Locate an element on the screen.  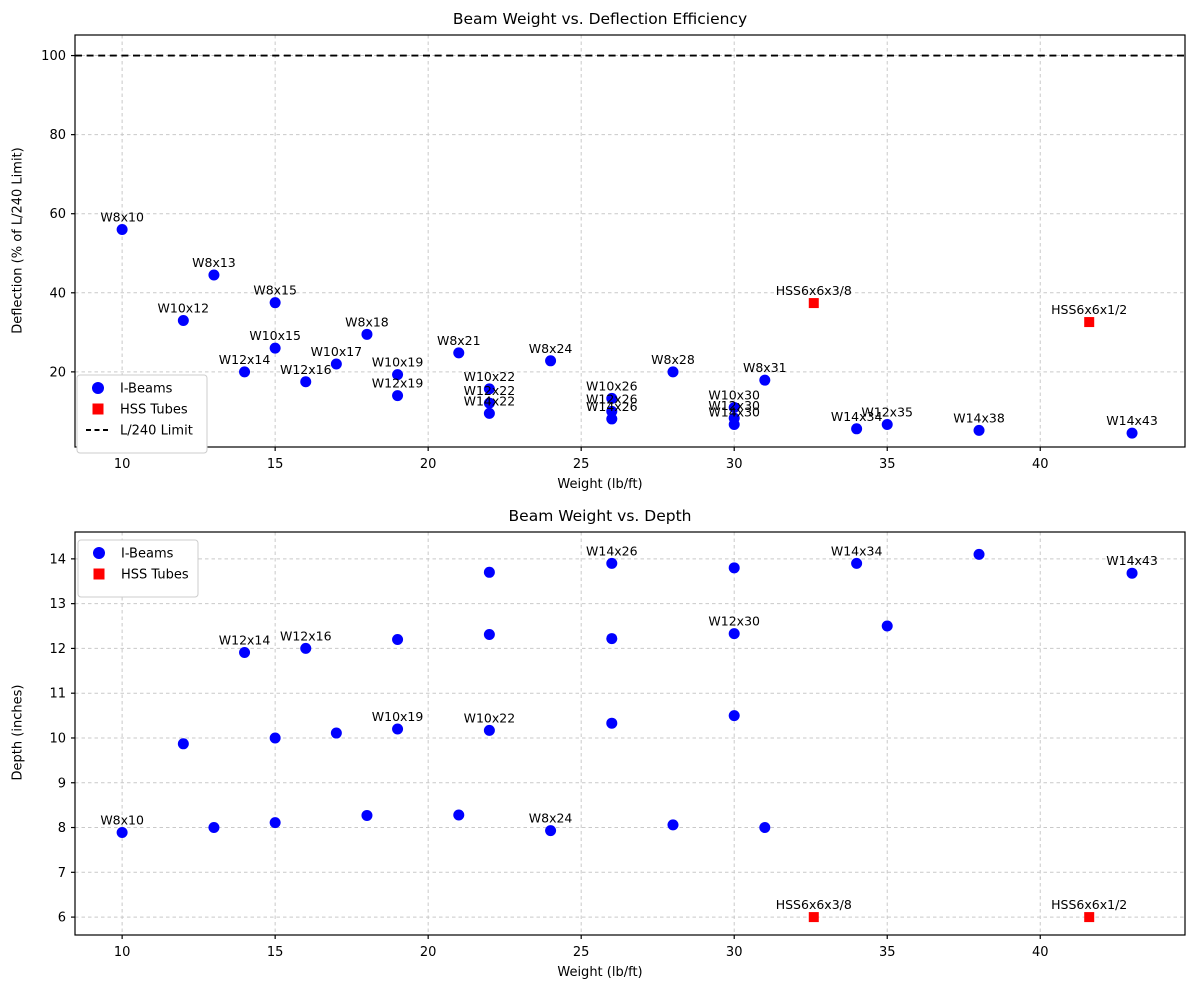
point-label-W8x13: W8x13 is located at coordinates (214, 262).